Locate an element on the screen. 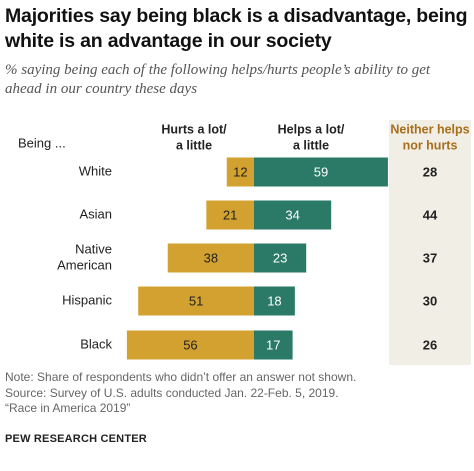 The width and height of the screenshot is (474, 471). hurts-value-label: 51 is located at coordinates (196, 300).